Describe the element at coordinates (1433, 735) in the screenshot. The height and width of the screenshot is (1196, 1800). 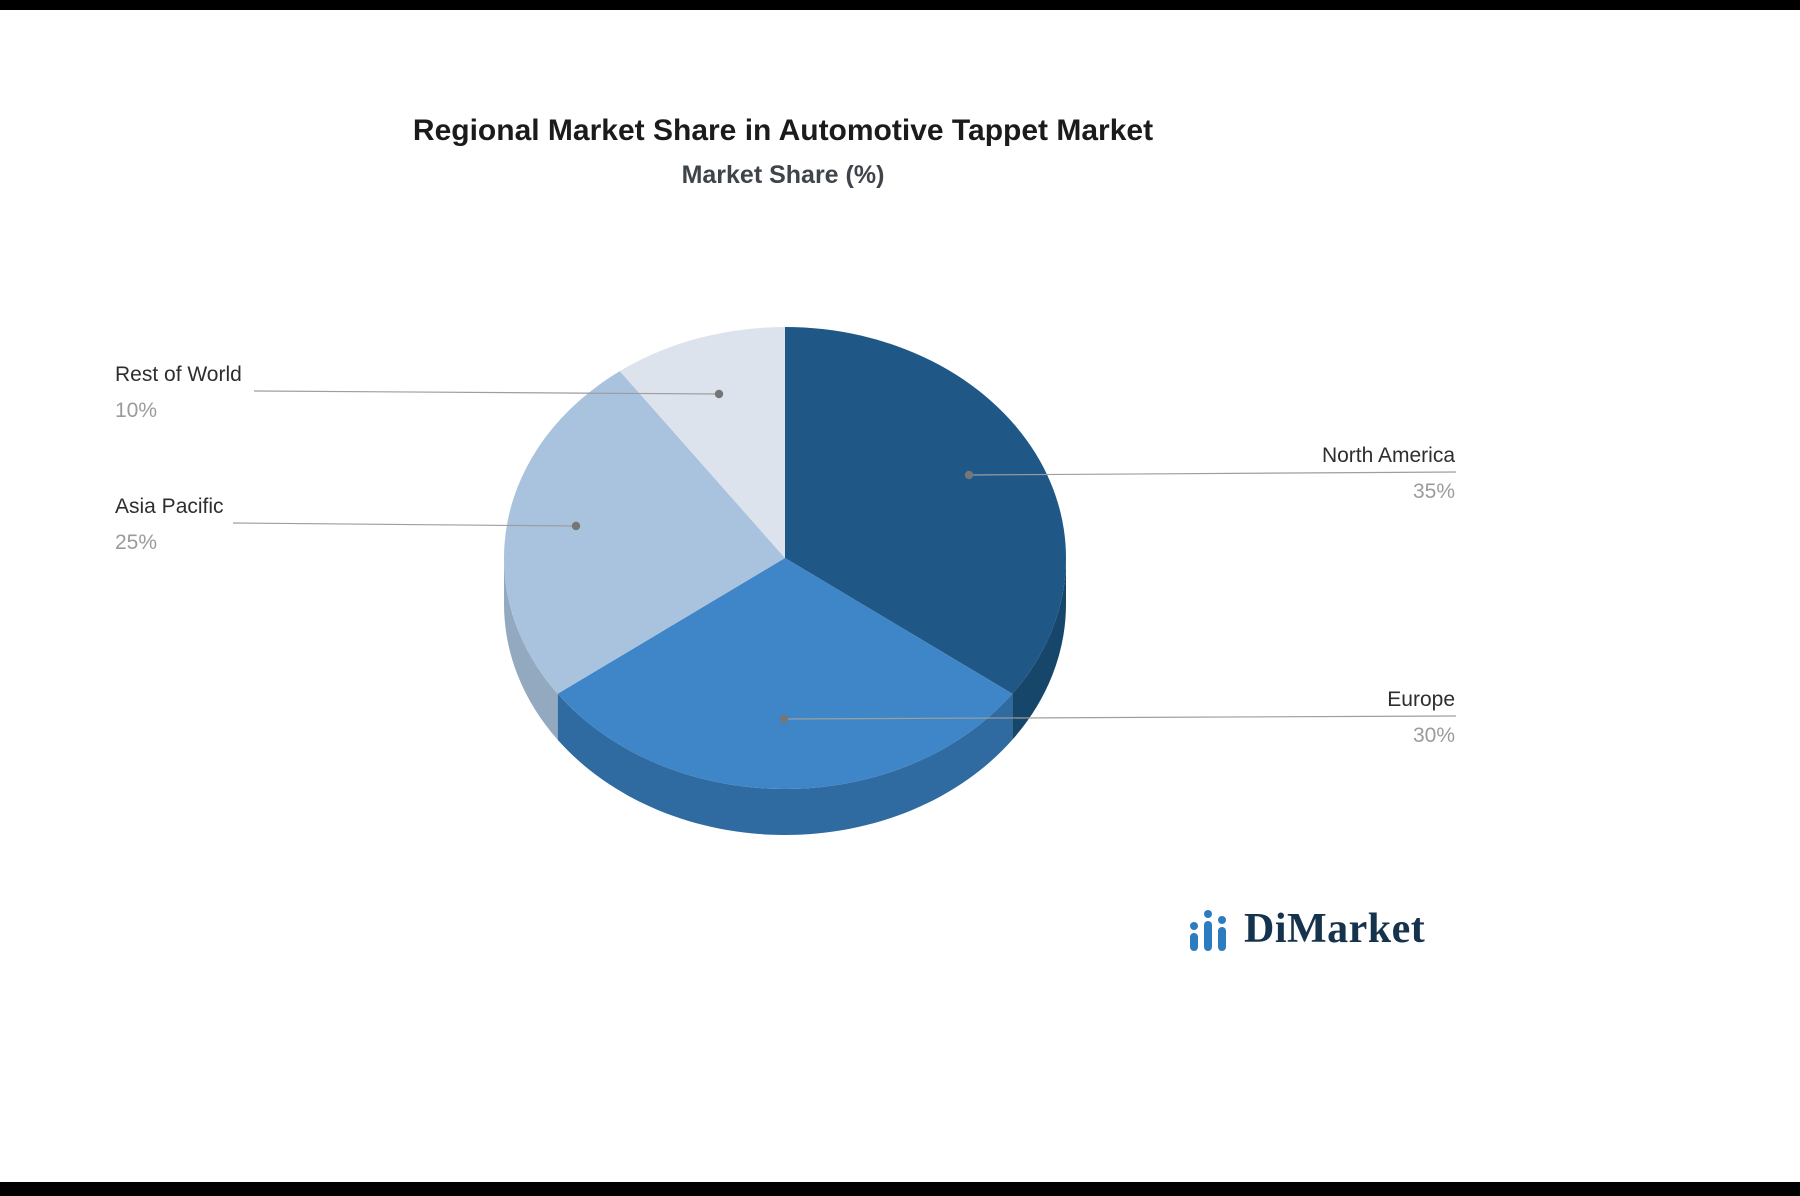
I see `slice-value-europe: 30%` at that location.